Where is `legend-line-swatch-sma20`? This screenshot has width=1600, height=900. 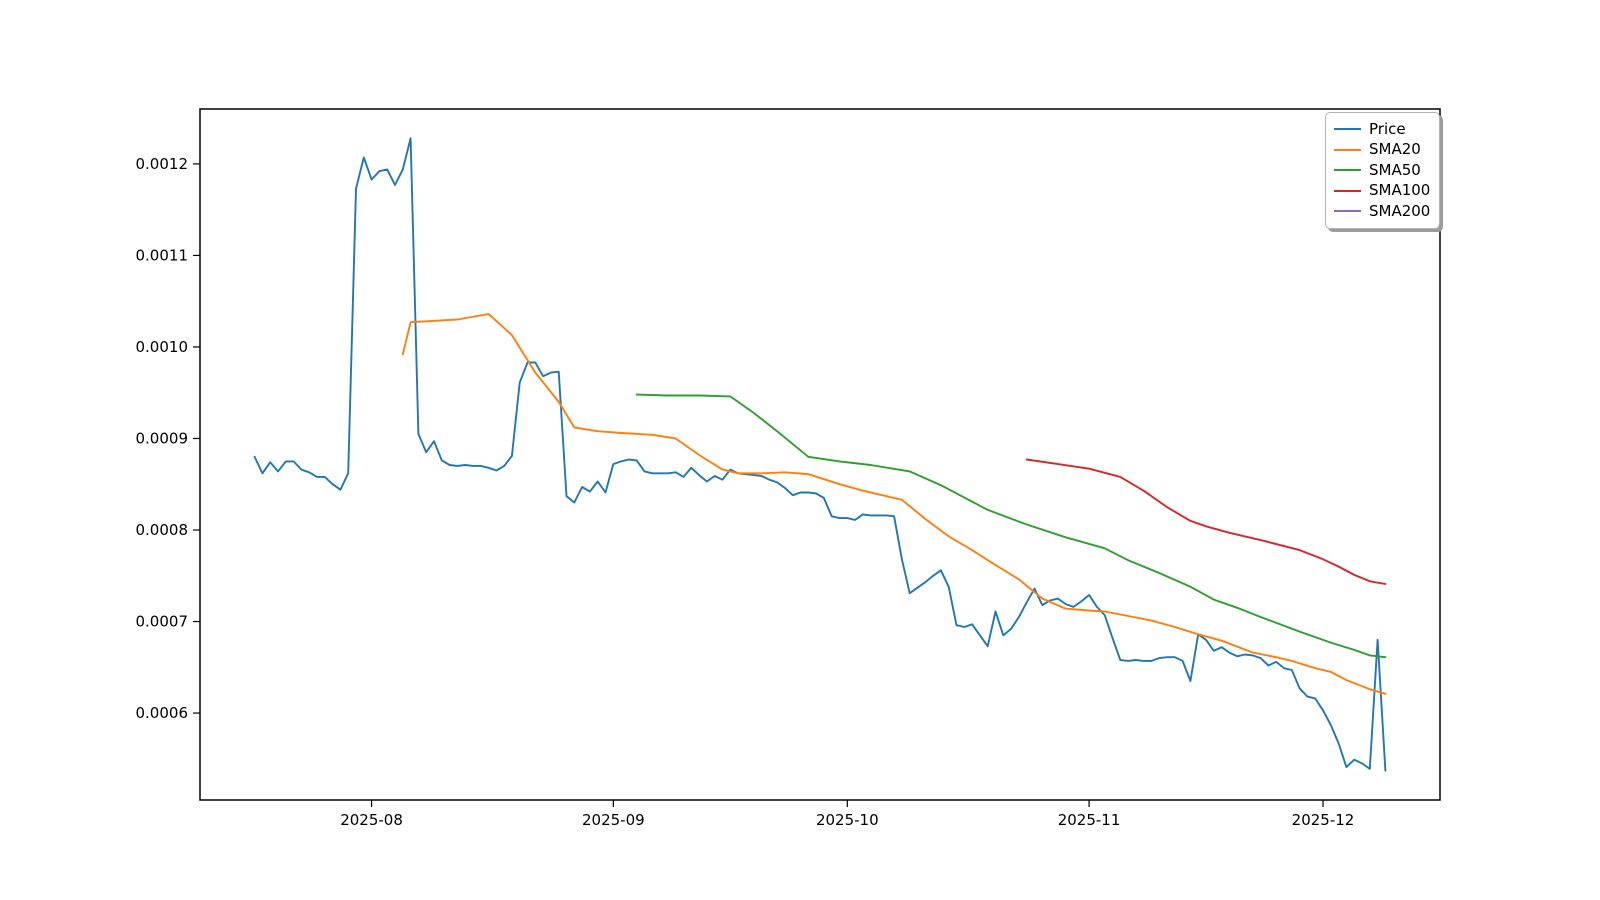
legend-line-swatch-sma20 is located at coordinates (1347, 149).